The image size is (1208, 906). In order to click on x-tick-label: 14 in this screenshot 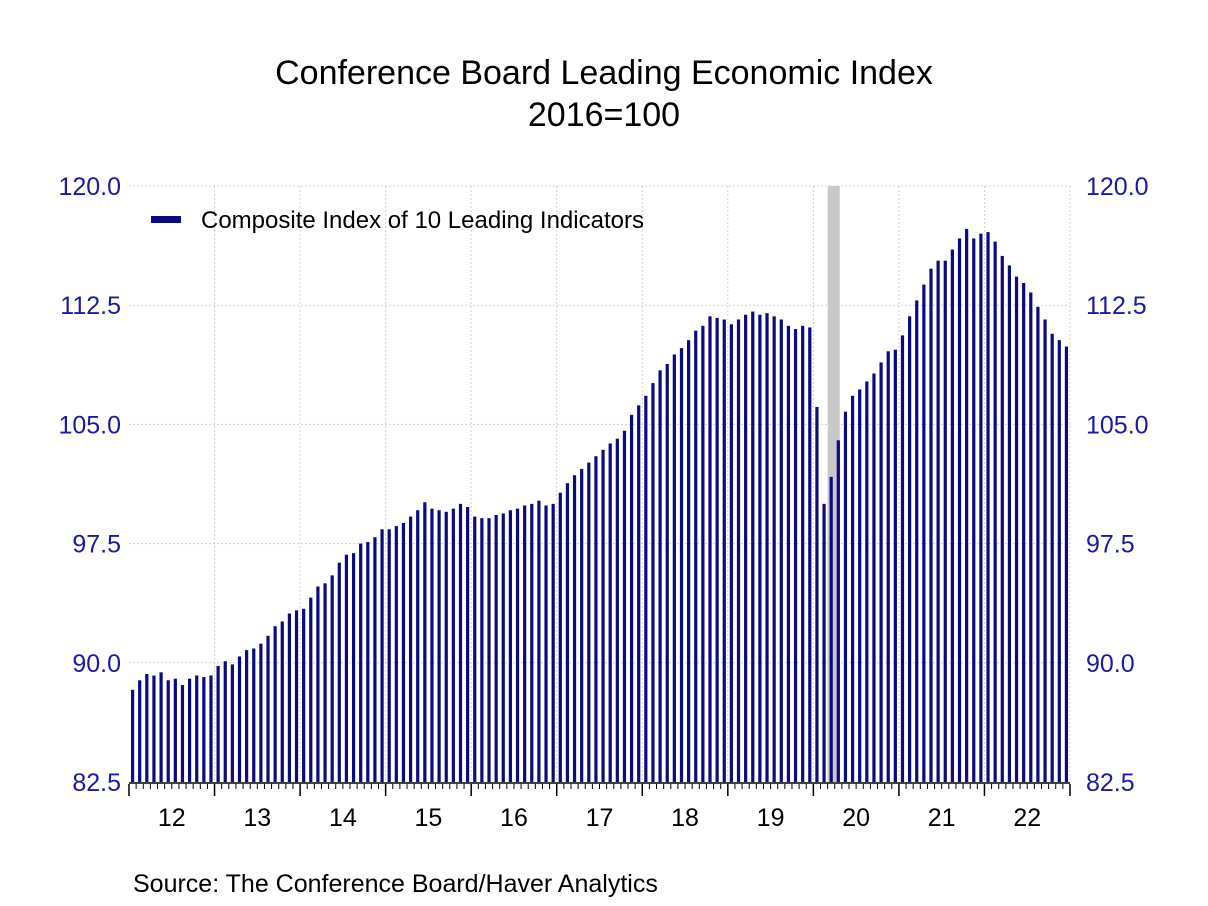, I will do `click(343, 818)`.